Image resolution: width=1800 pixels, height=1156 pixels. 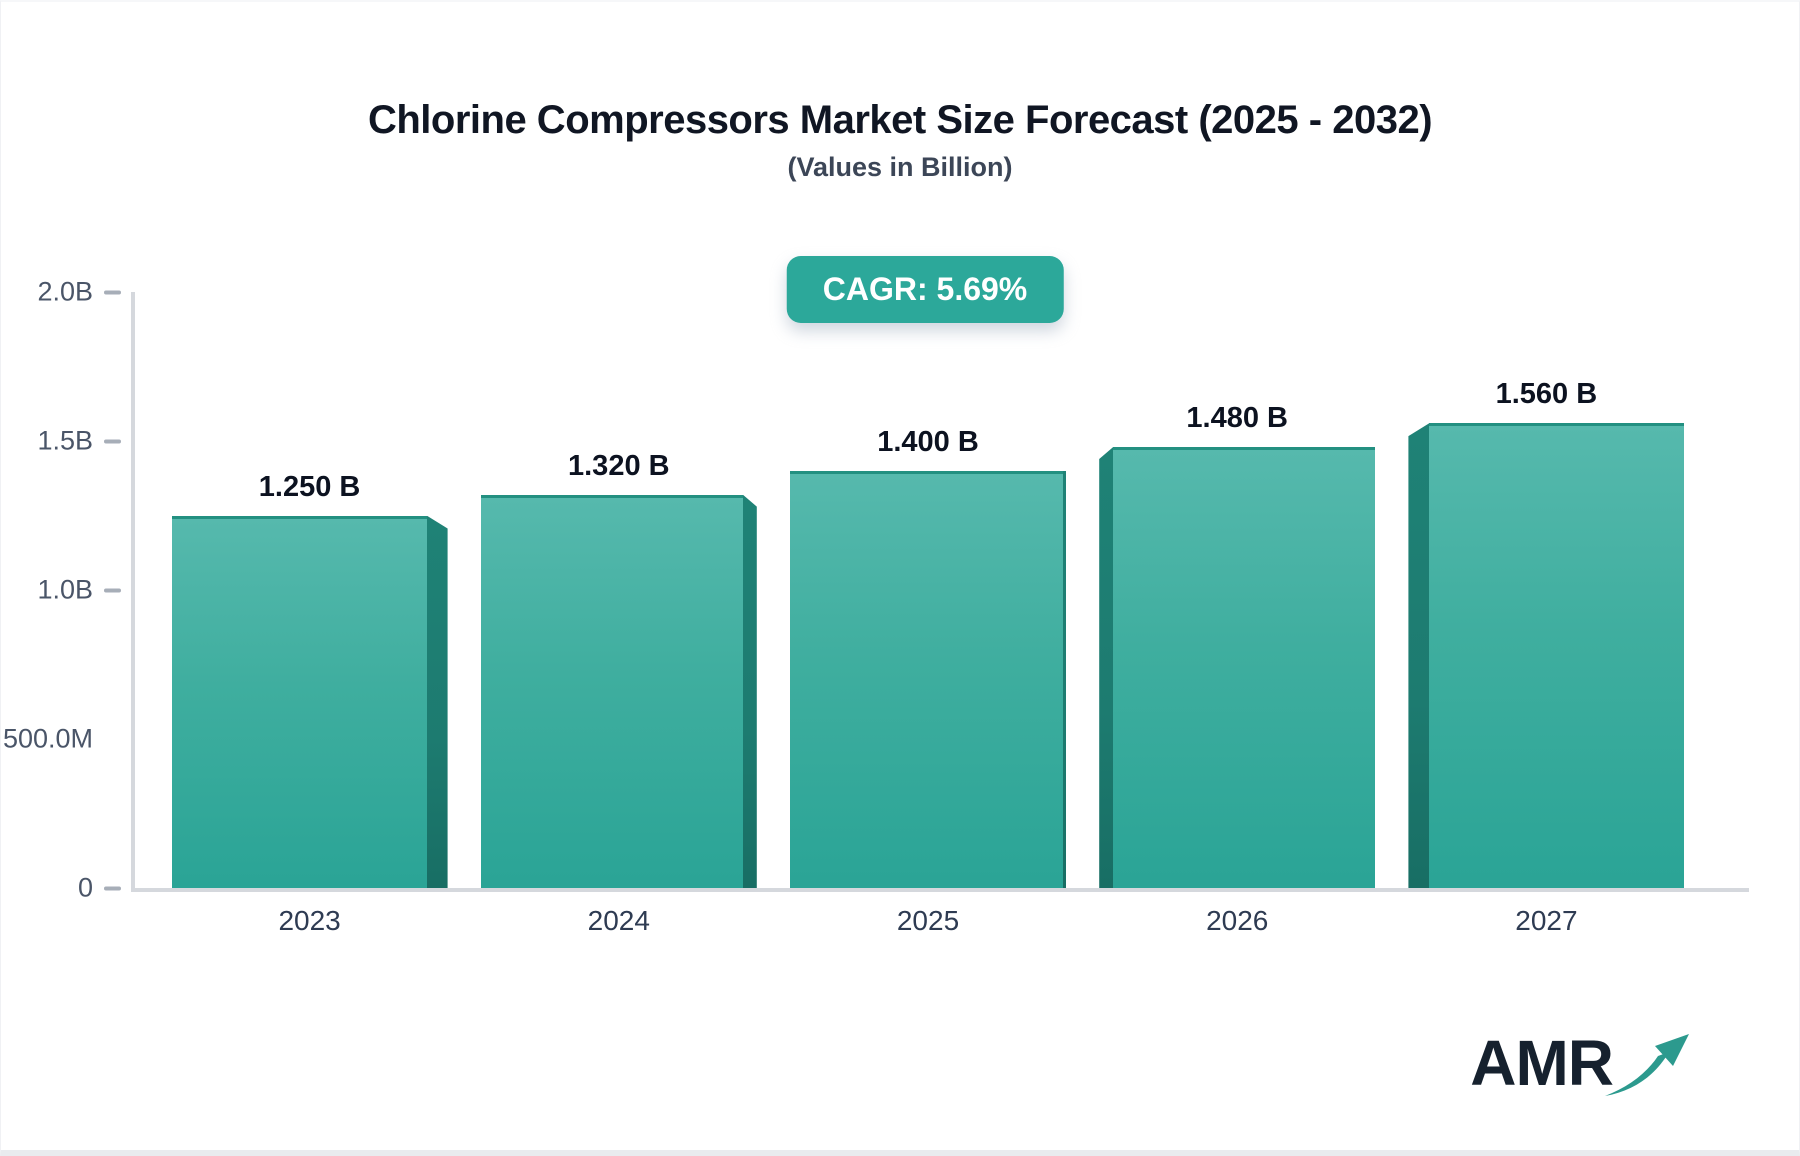 I want to click on x-axis-labels: 2023 2024 2025 2026 2027, so click(x=928, y=921).